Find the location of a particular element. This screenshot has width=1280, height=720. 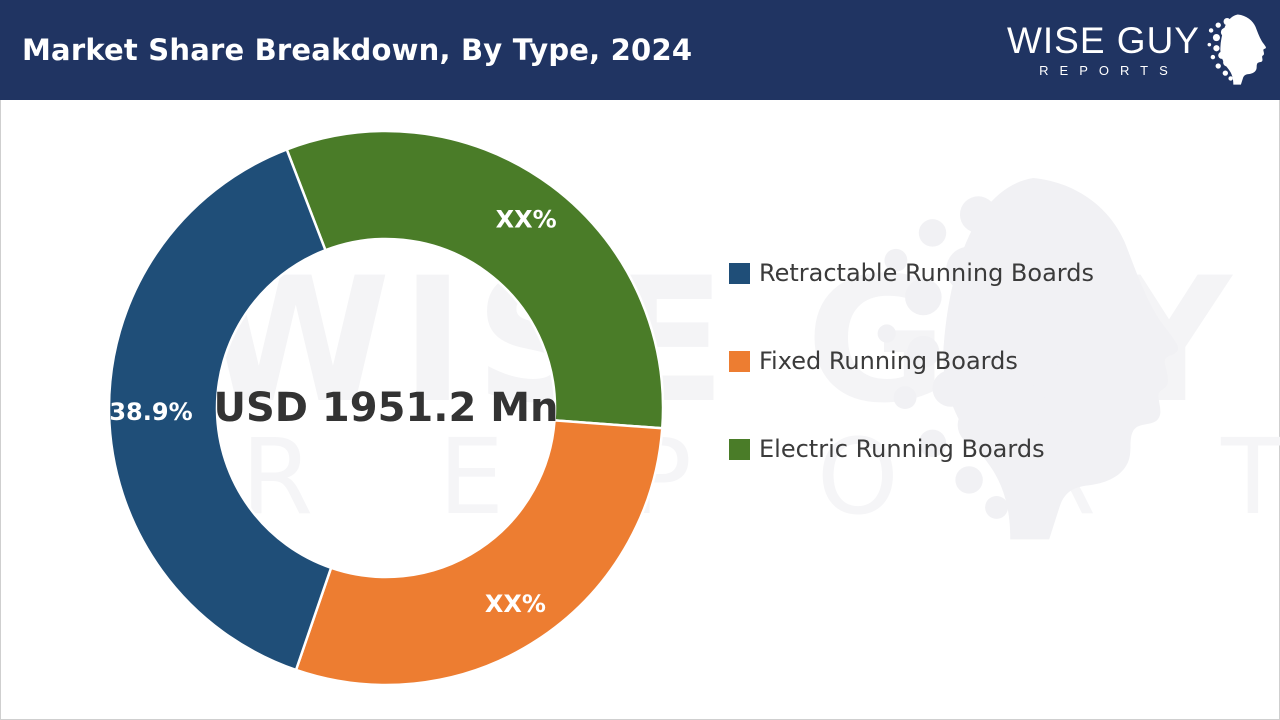

legend-label: Retractable Running Boards is located at coordinates (926, 273).